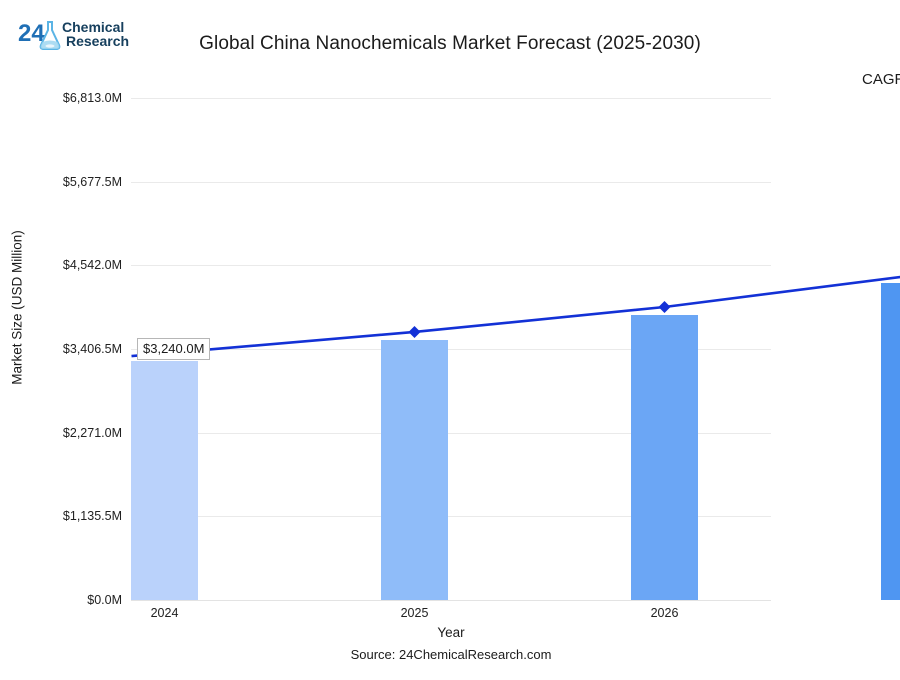 The height and width of the screenshot is (680, 900). I want to click on bar-2024, so click(164, 480).